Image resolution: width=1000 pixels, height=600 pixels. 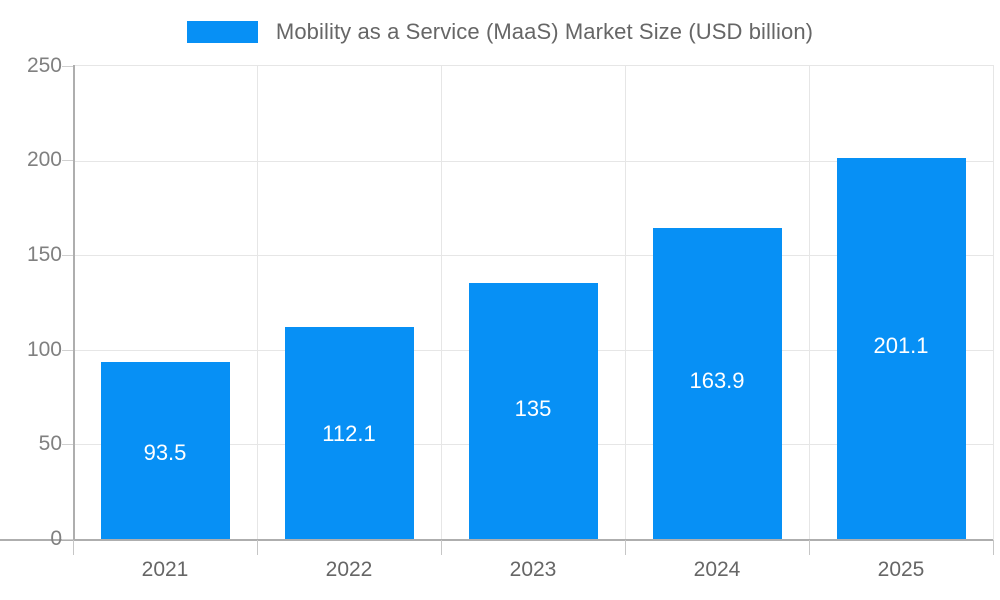 I want to click on bar-2024, so click(x=717, y=383).